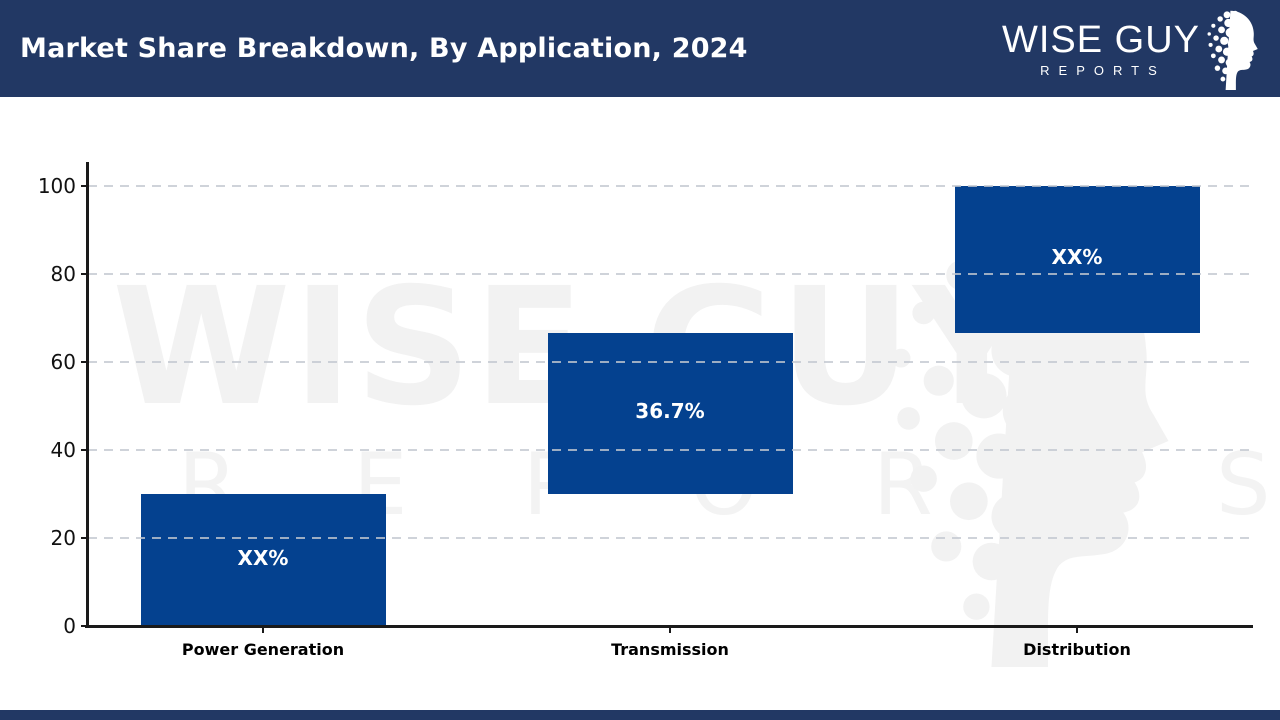  What do you see at coordinates (87, 395) in the screenshot?
I see `y-axis` at bounding box center [87, 395].